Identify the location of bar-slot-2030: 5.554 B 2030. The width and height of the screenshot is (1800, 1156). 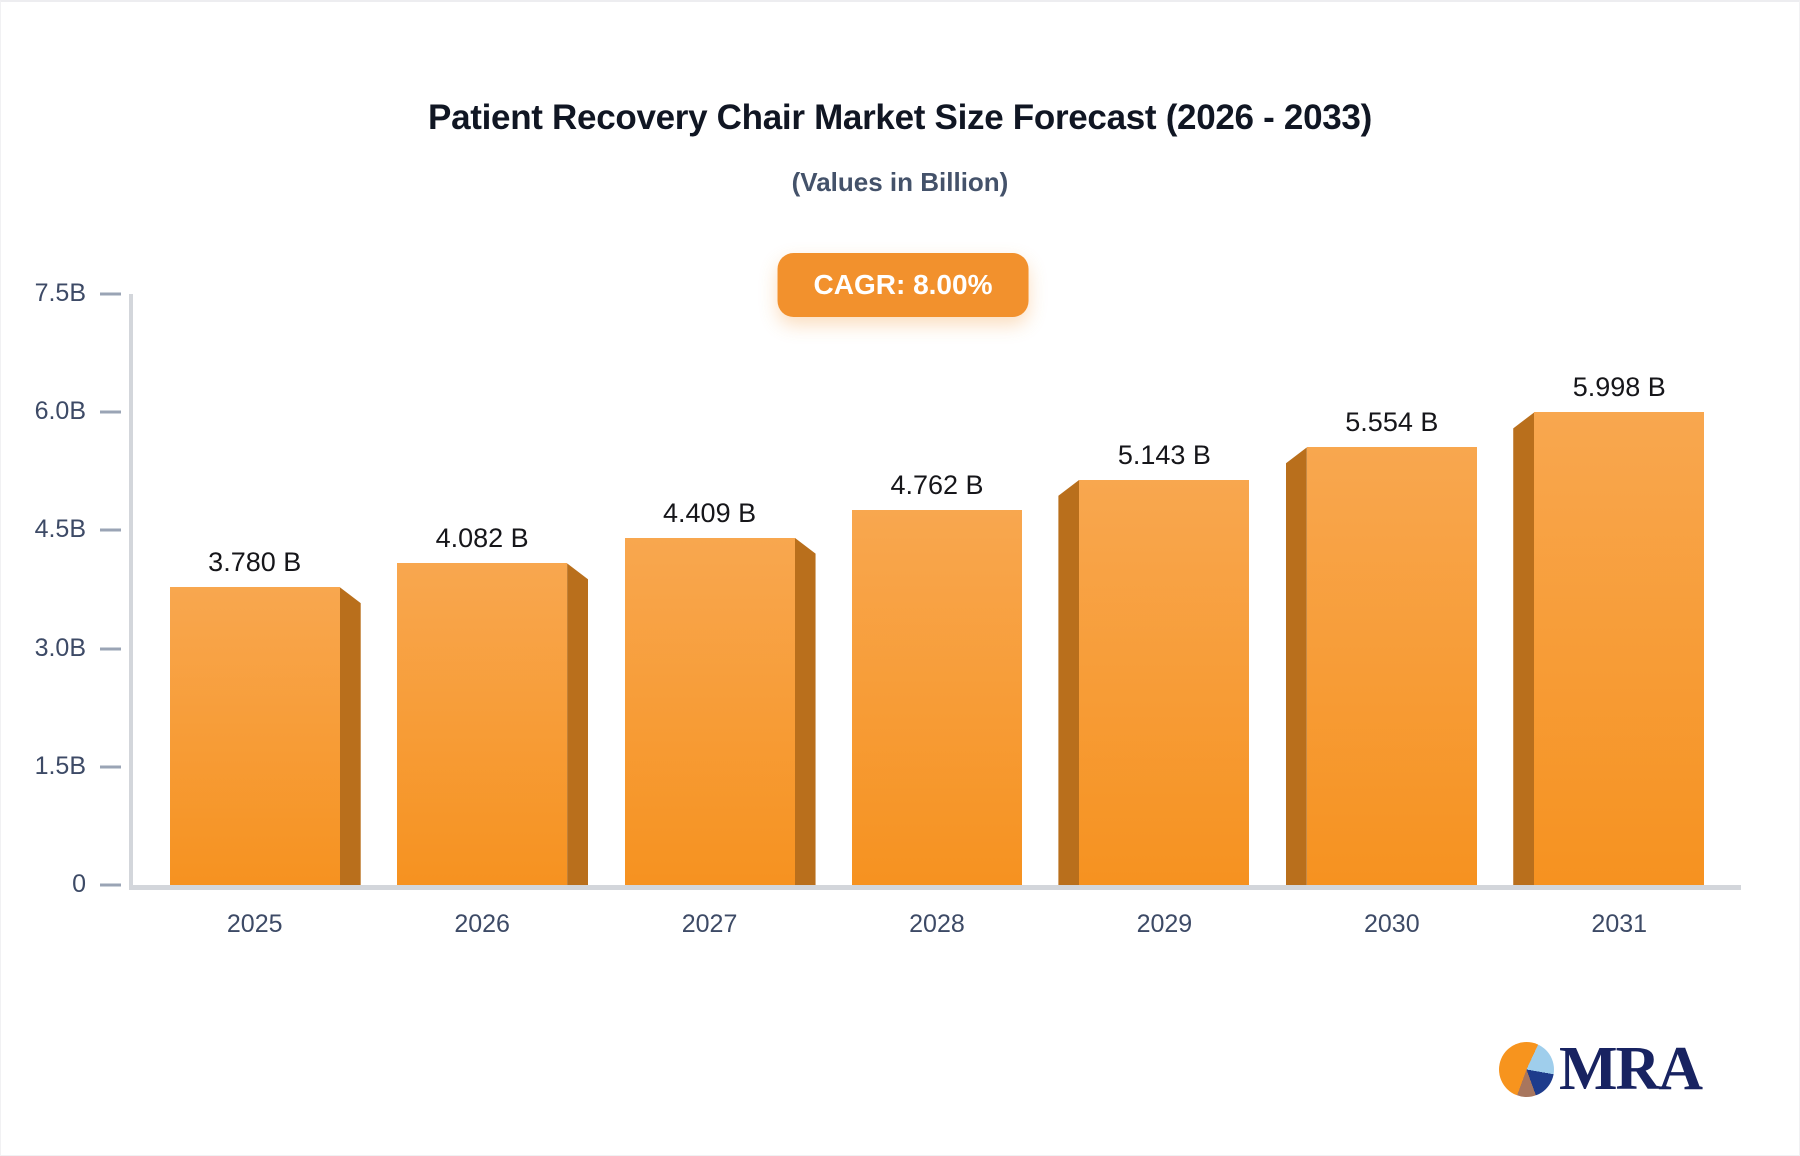
(1391, 616).